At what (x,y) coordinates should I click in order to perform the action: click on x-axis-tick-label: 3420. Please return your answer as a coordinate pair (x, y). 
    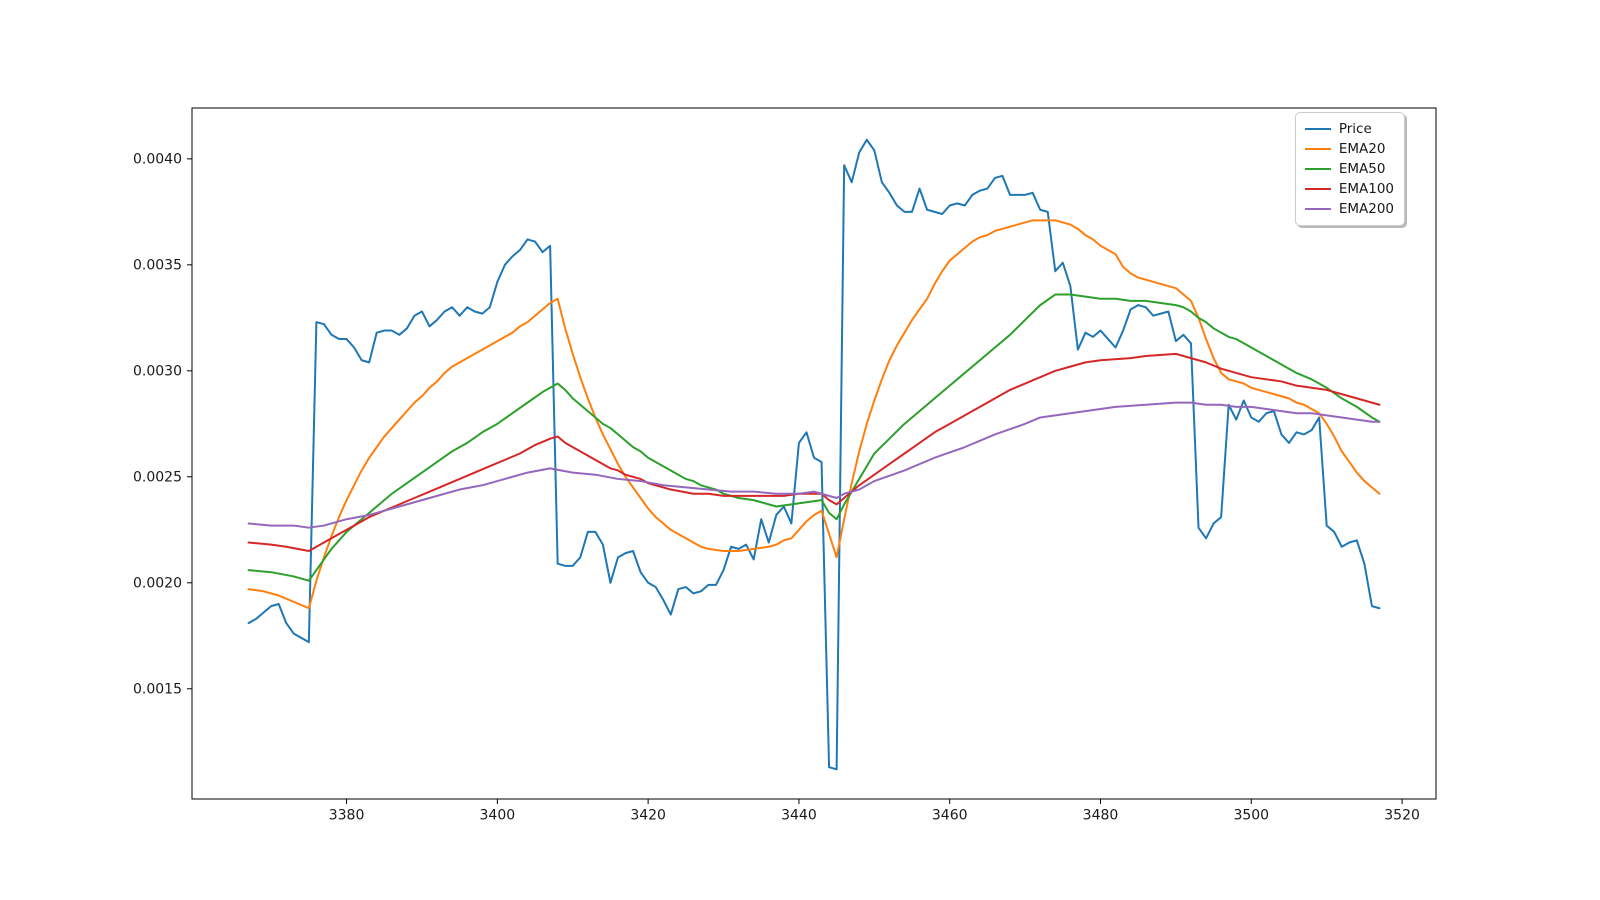
    Looking at the image, I should click on (648, 816).